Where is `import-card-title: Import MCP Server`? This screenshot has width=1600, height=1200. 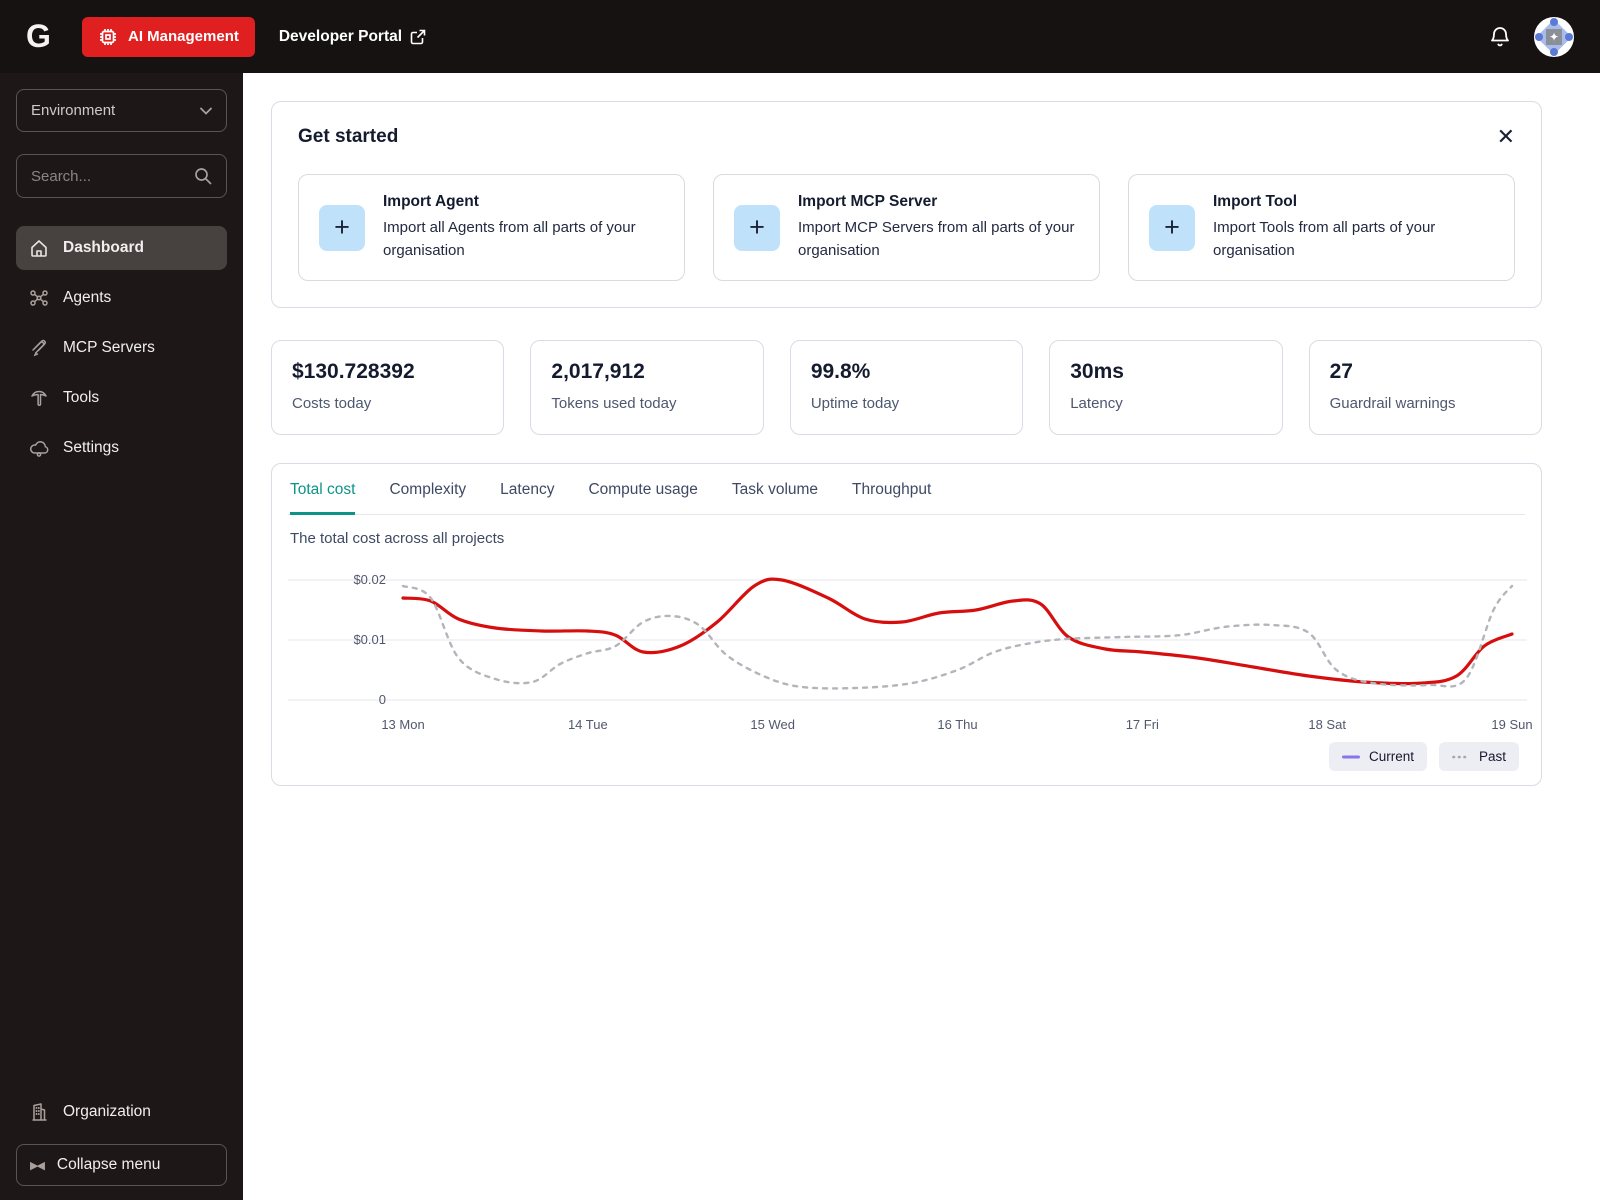 import-card-title: Import MCP Server is located at coordinates (868, 201).